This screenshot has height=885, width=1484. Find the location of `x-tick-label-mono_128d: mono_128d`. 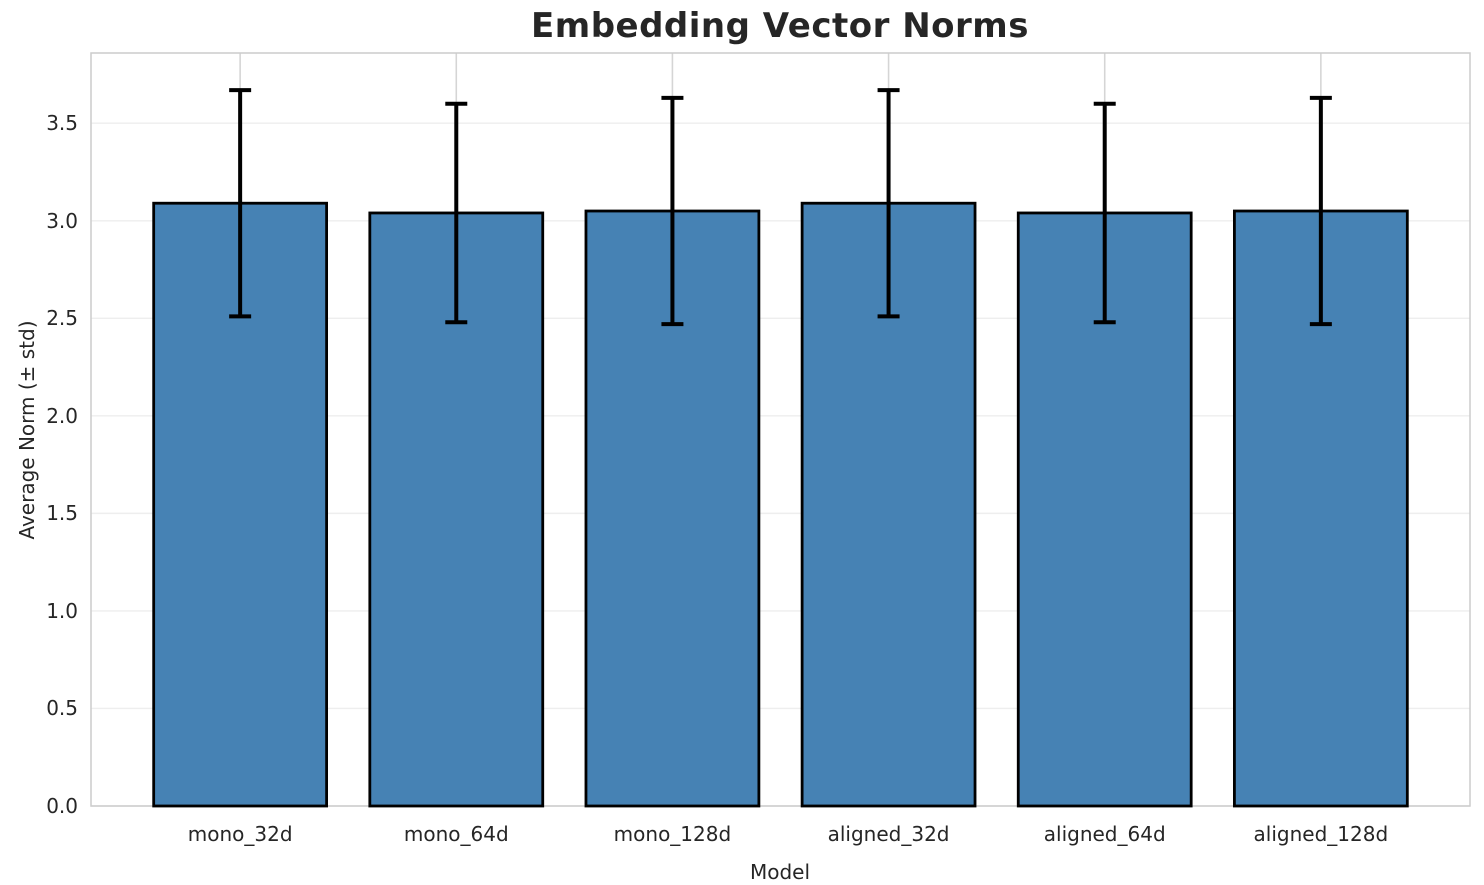

x-tick-label-mono_128d: mono_128d is located at coordinates (672, 834).